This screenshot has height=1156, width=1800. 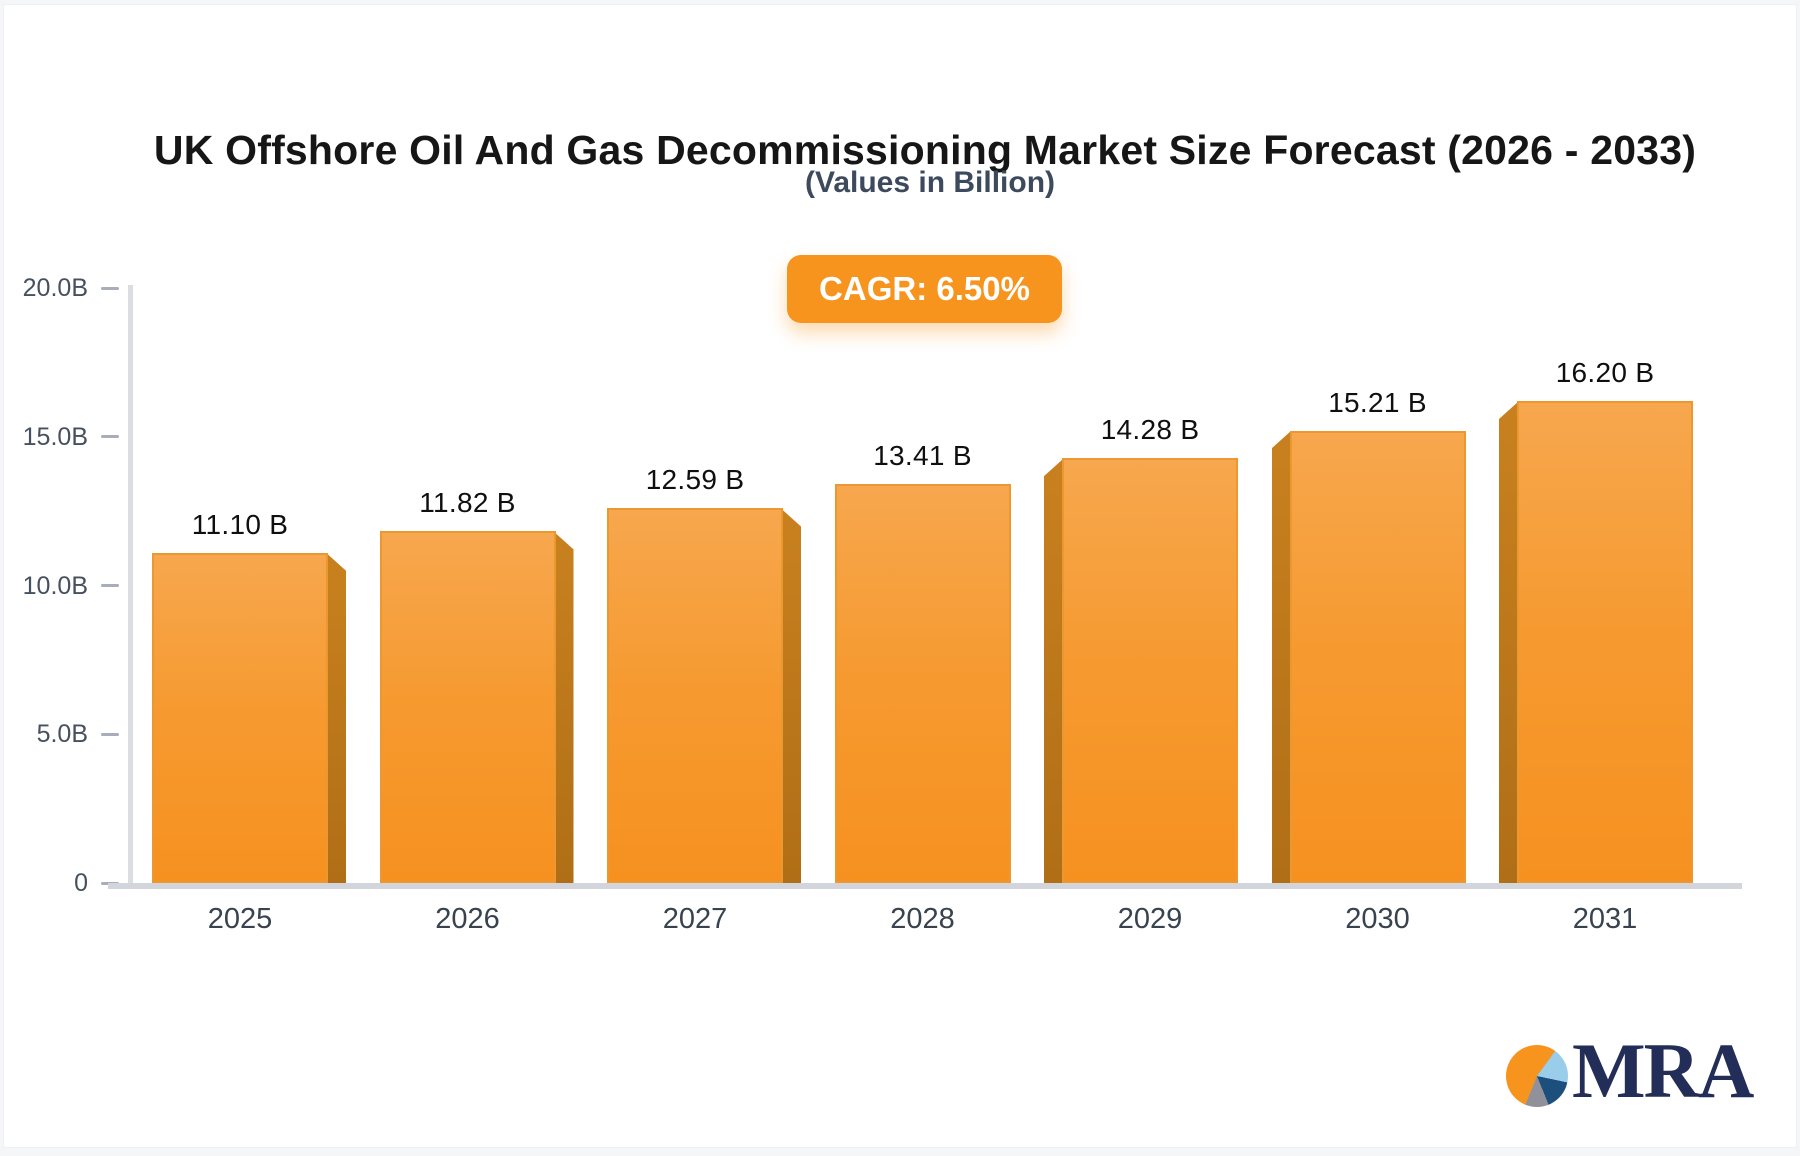 I want to click on x-axis-label-2031: 2031, so click(x=1605, y=919).